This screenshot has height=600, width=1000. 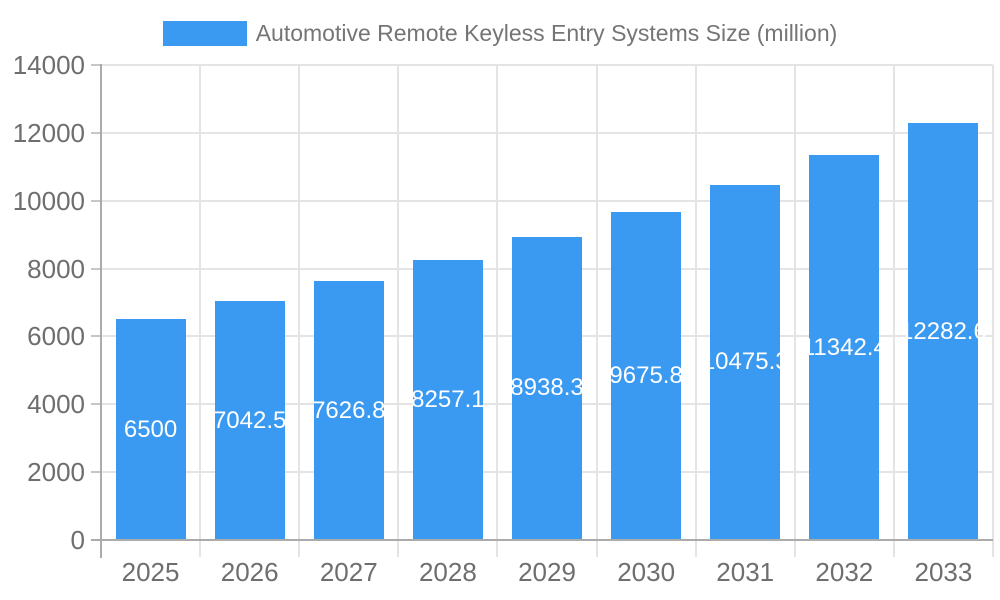 I want to click on bar-value-label: 8938.3, so click(x=547, y=388).